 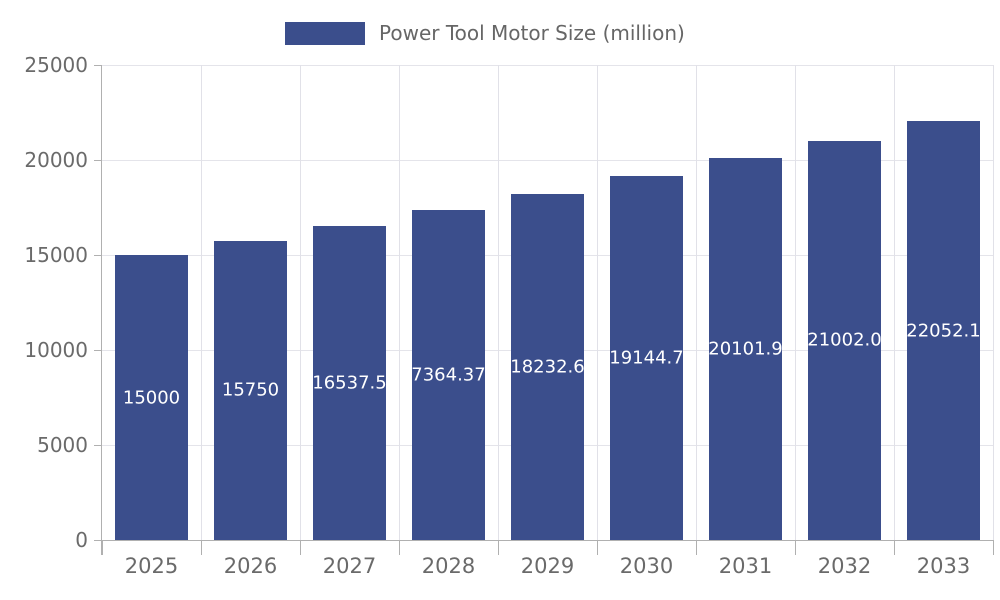 What do you see at coordinates (250, 566) in the screenshot?
I see `x-axis-label: 2026` at bounding box center [250, 566].